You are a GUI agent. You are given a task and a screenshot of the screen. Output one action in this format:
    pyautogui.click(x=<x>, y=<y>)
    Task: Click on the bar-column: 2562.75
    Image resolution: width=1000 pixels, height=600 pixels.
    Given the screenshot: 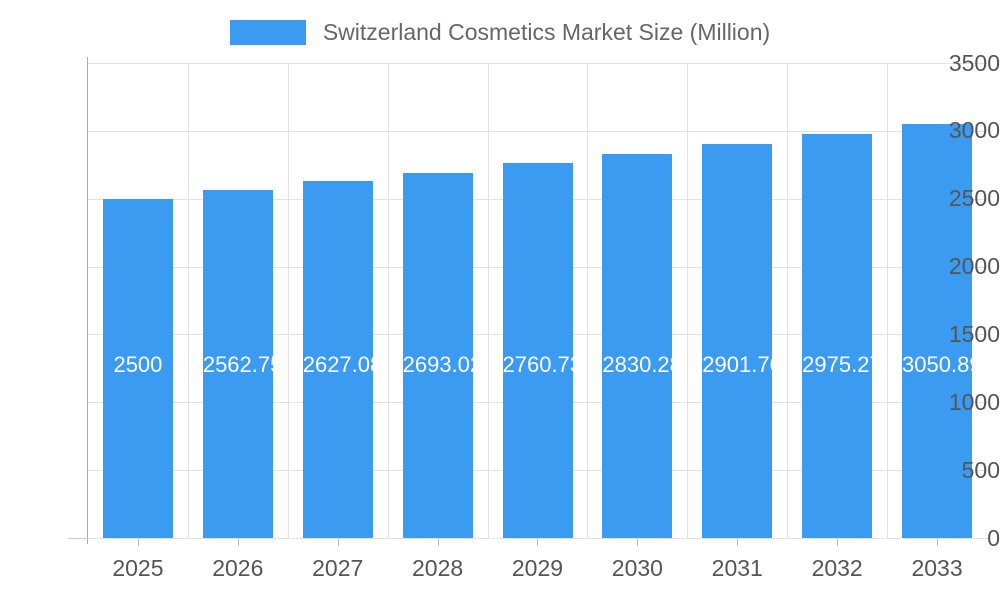 What is the action you would take?
    pyautogui.click(x=237, y=300)
    